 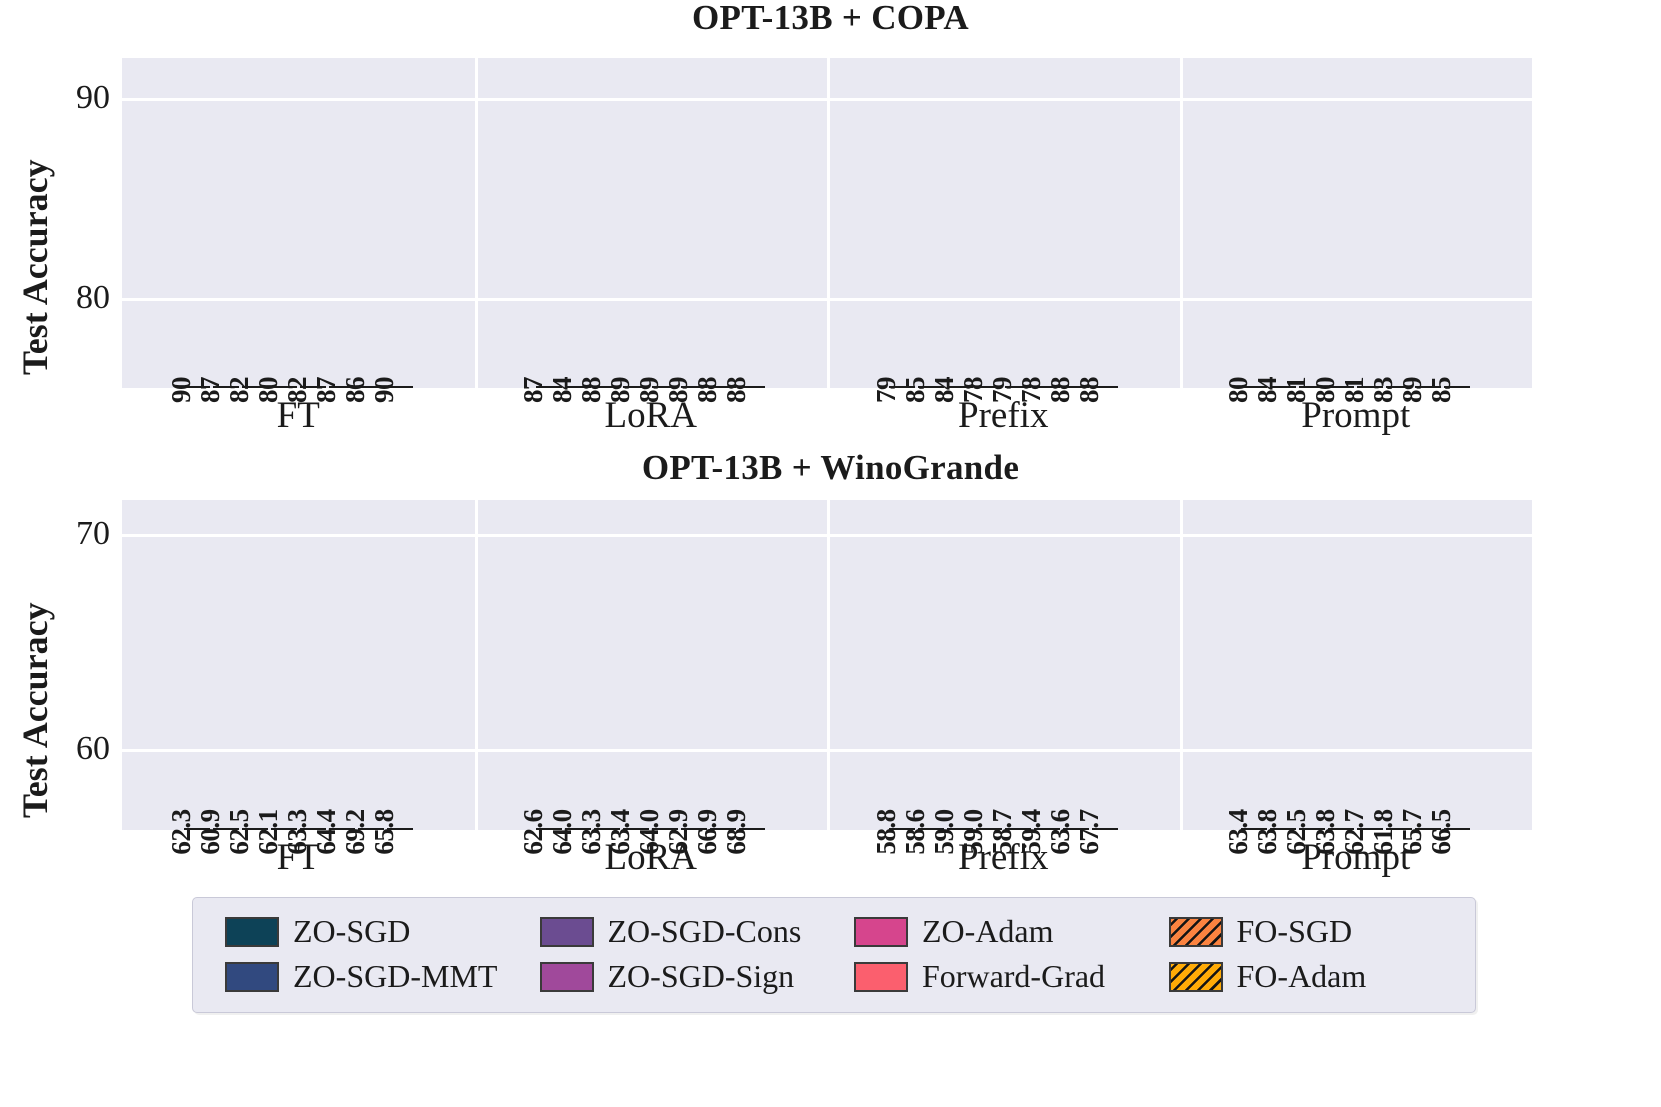 I want to click on bar-item: 63.6, so click(x=1067, y=832).